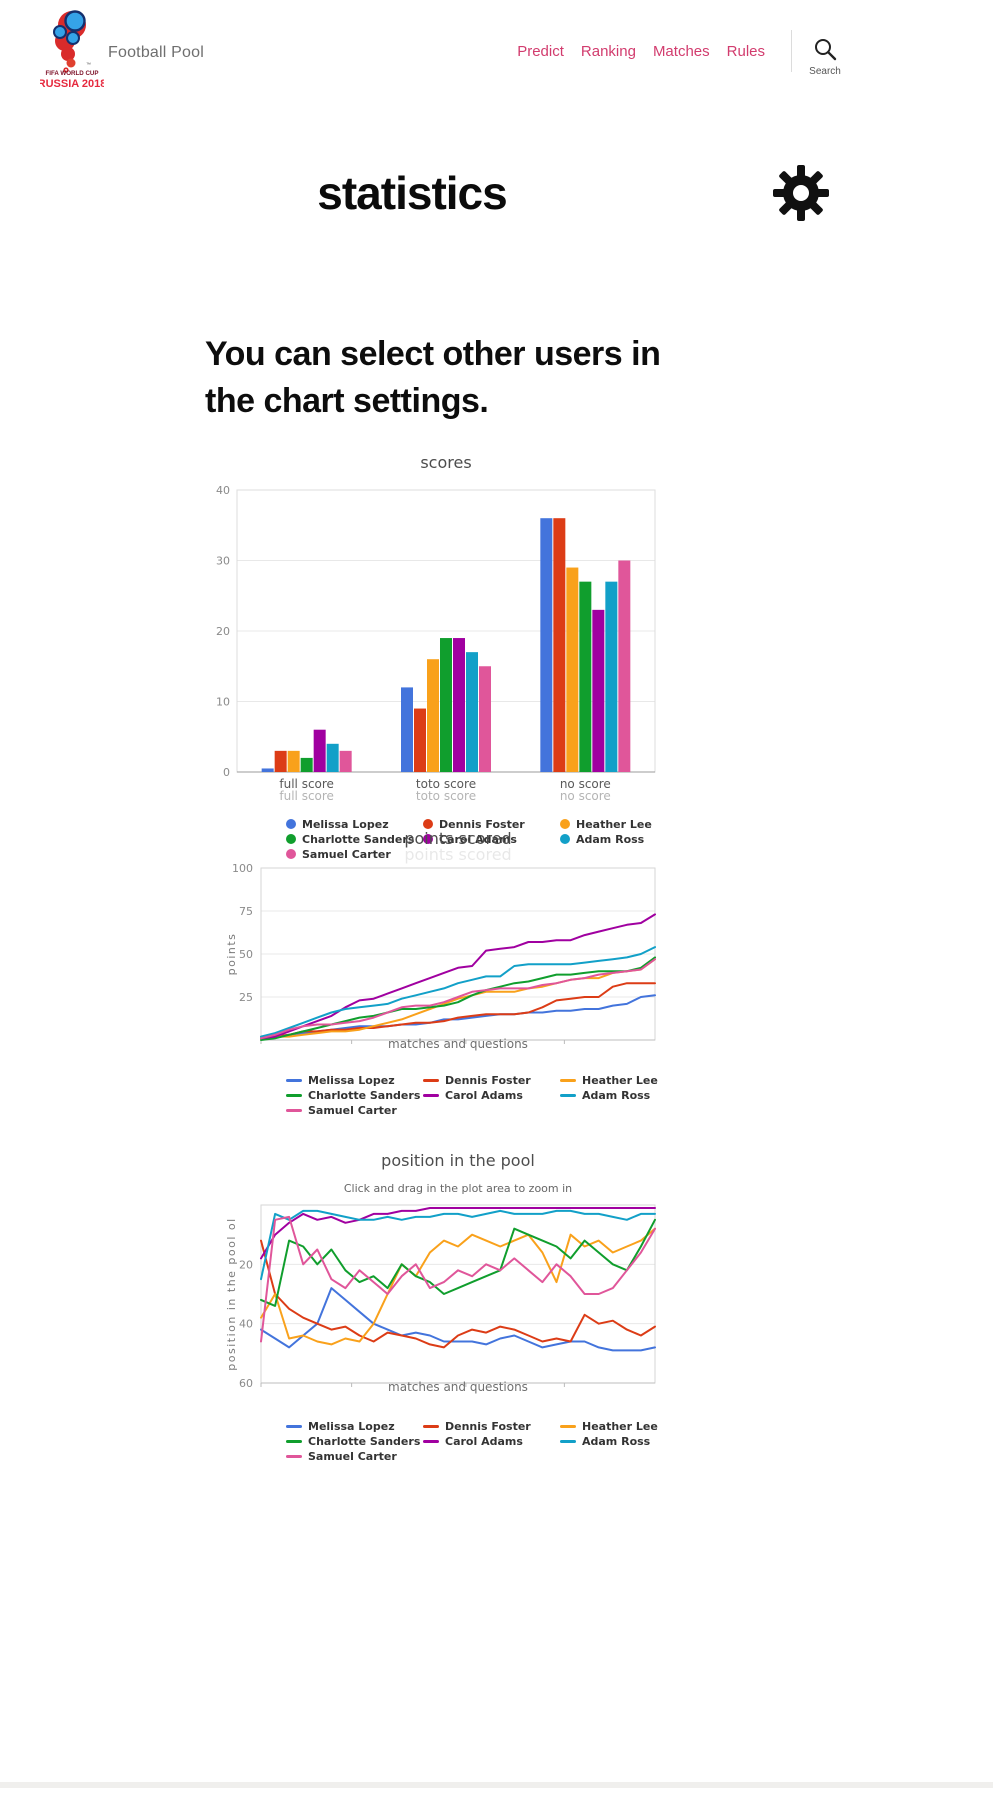  What do you see at coordinates (458, 1044) in the screenshot?
I see `svg-text: matches and questions` at bounding box center [458, 1044].